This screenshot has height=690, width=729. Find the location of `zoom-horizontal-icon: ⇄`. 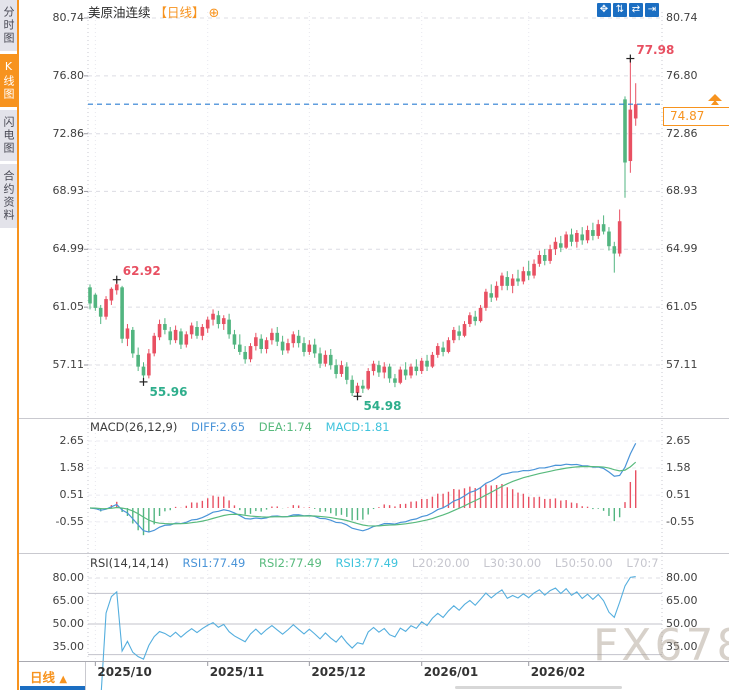

zoom-horizontal-icon: ⇄ is located at coordinates (636, 10).